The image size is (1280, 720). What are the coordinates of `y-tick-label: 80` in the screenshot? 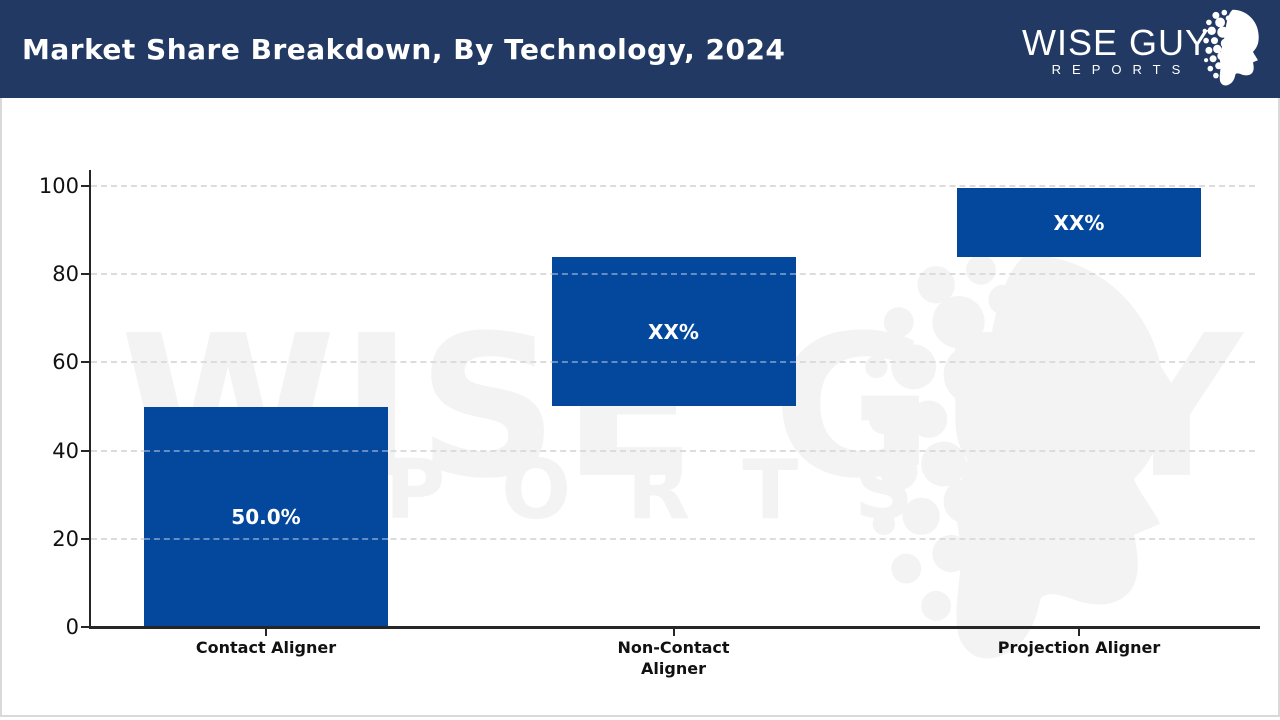 It's located at (65, 274).